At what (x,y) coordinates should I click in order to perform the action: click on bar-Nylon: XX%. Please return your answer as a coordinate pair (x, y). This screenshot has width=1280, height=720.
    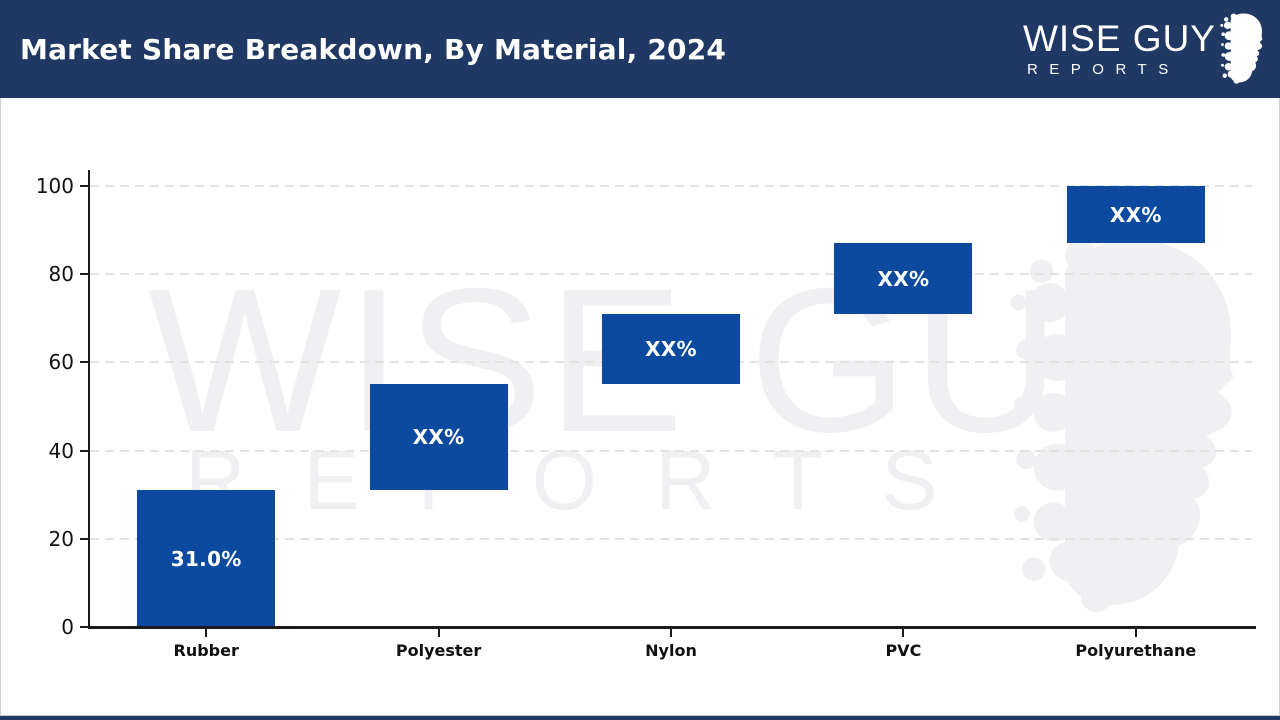
    Looking at the image, I should click on (671, 349).